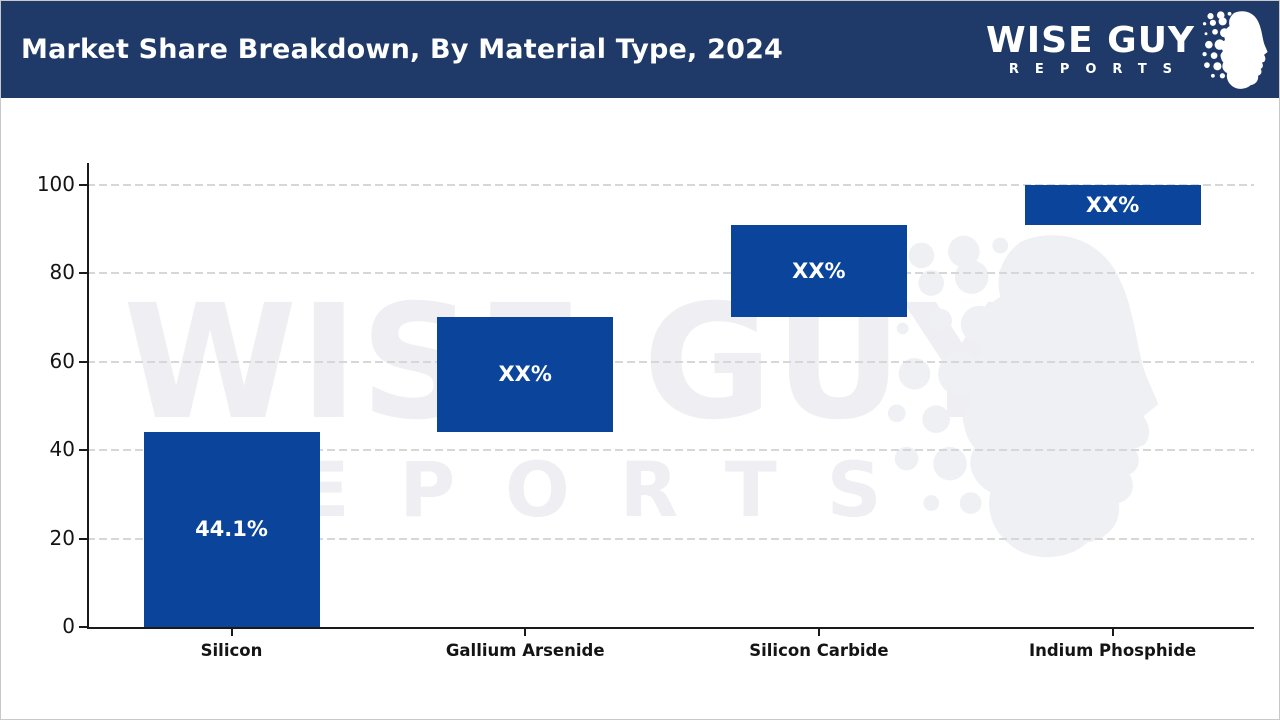 This screenshot has height=720, width=1280. I want to click on bar-silicon-carbide: XX%, so click(818, 271).